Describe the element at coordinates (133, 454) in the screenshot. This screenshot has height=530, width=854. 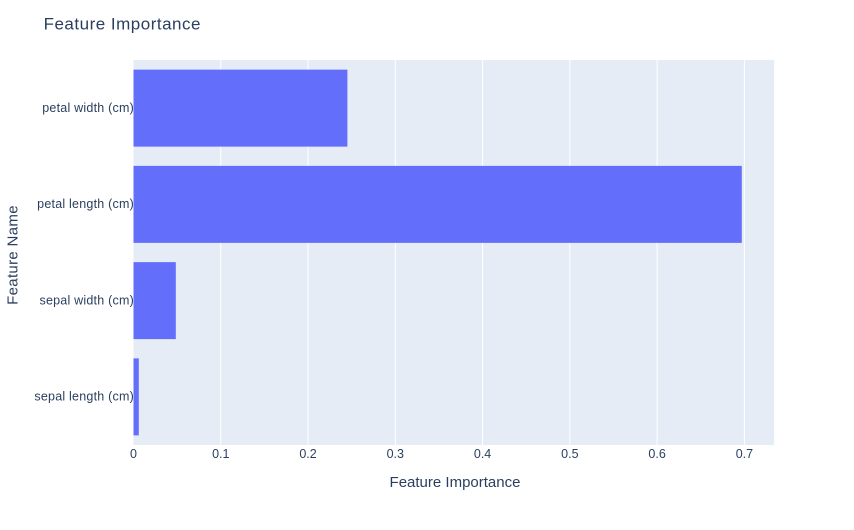
I see `svg-text: 0` at that location.